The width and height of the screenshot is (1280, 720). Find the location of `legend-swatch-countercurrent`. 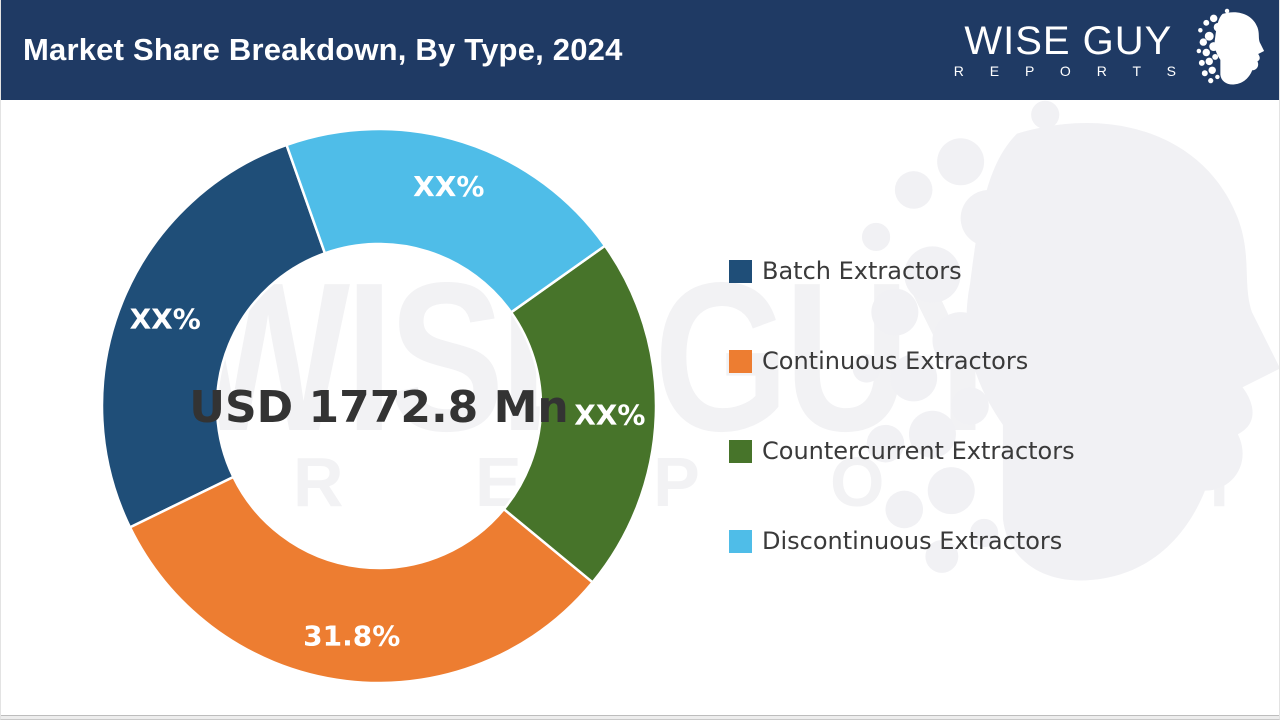

legend-swatch-countercurrent is located at coordinates (740, 451).